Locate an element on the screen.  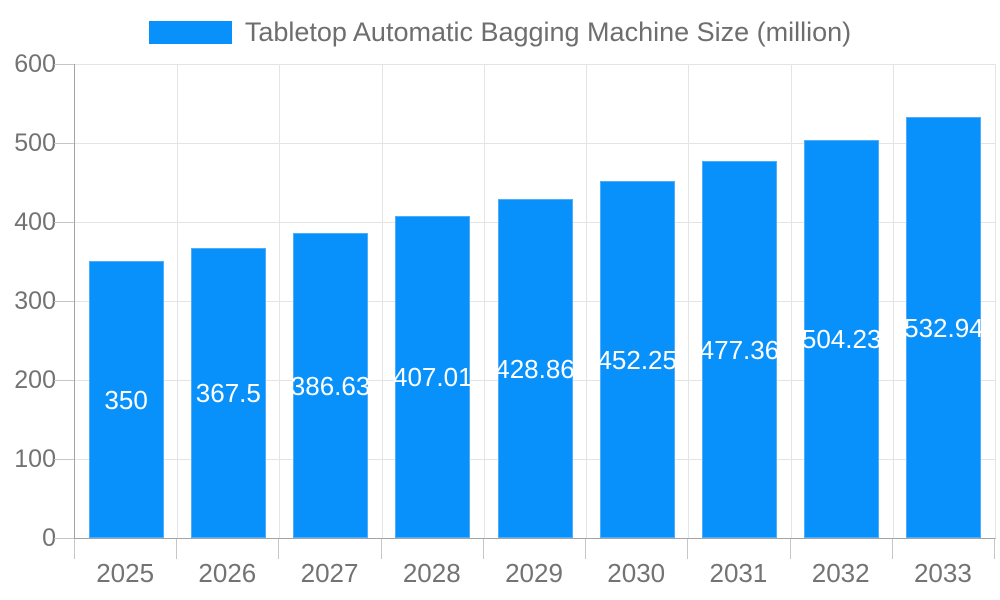
bar-value-label: 407.01 is located at coordinates (433, 377).